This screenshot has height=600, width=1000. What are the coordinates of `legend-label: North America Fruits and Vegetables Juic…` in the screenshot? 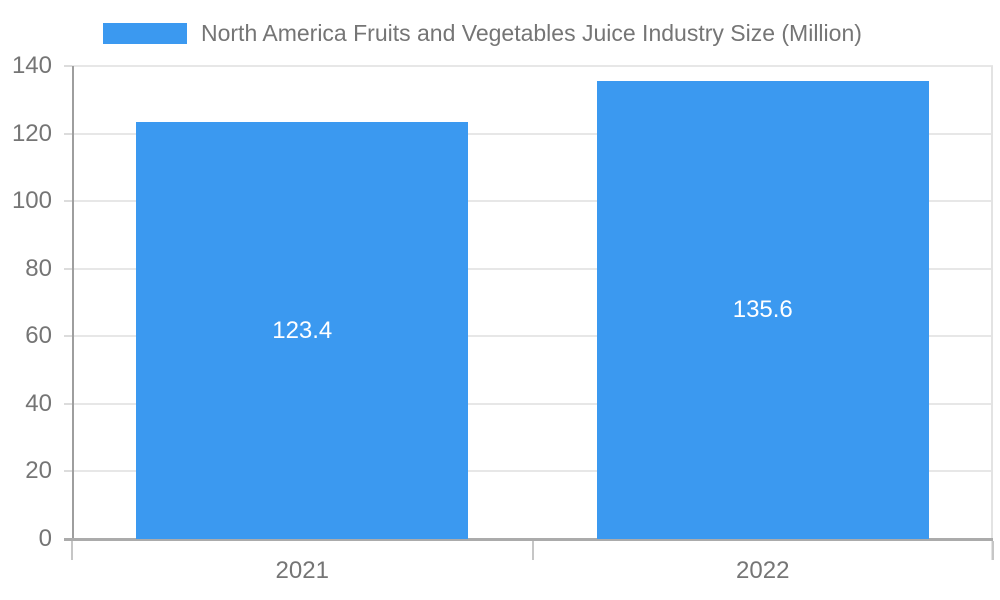 It's located at (531, 33).